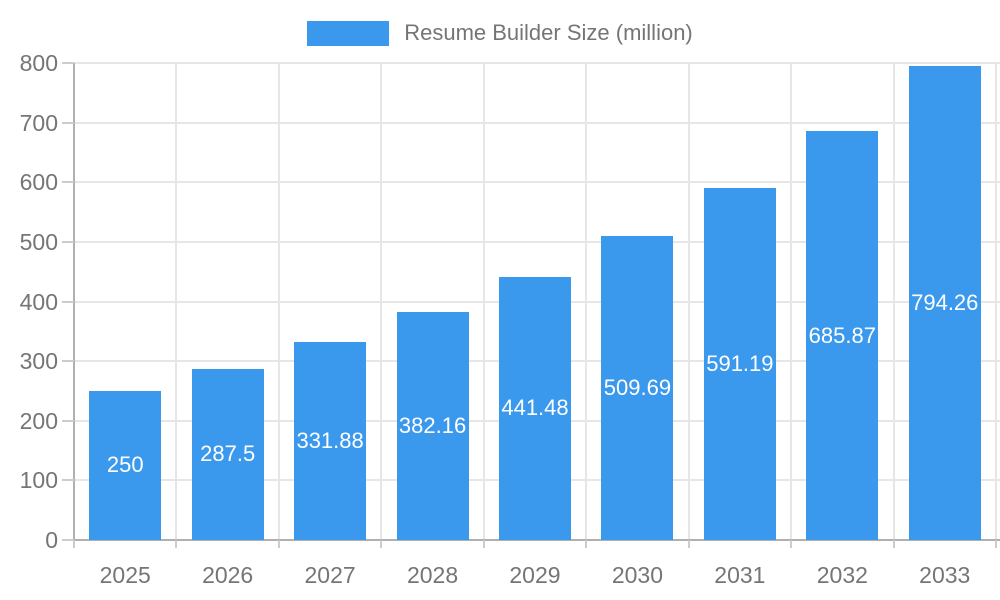 The height and width of the screenshot is (600, 1000). I want to click on y-tick-label: 500, so click(38, 241).